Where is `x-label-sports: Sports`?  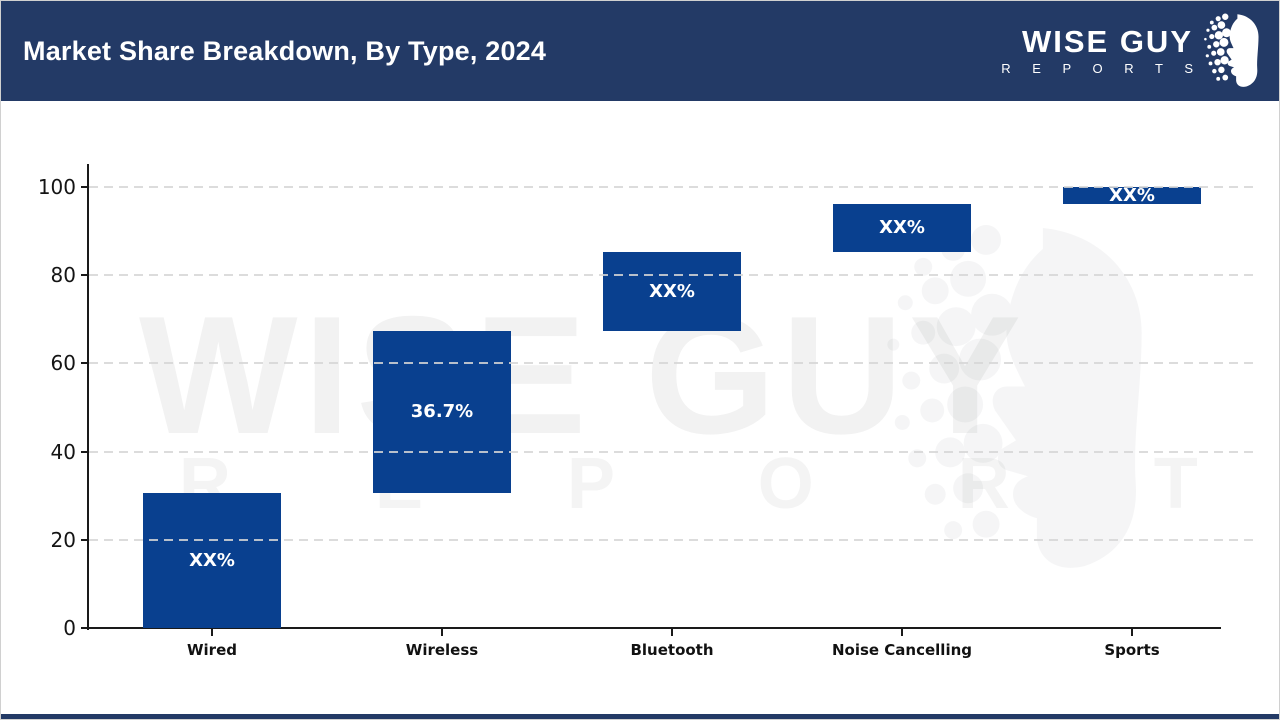 x-label-sports: Sports is located at coordinates (1132, 650).